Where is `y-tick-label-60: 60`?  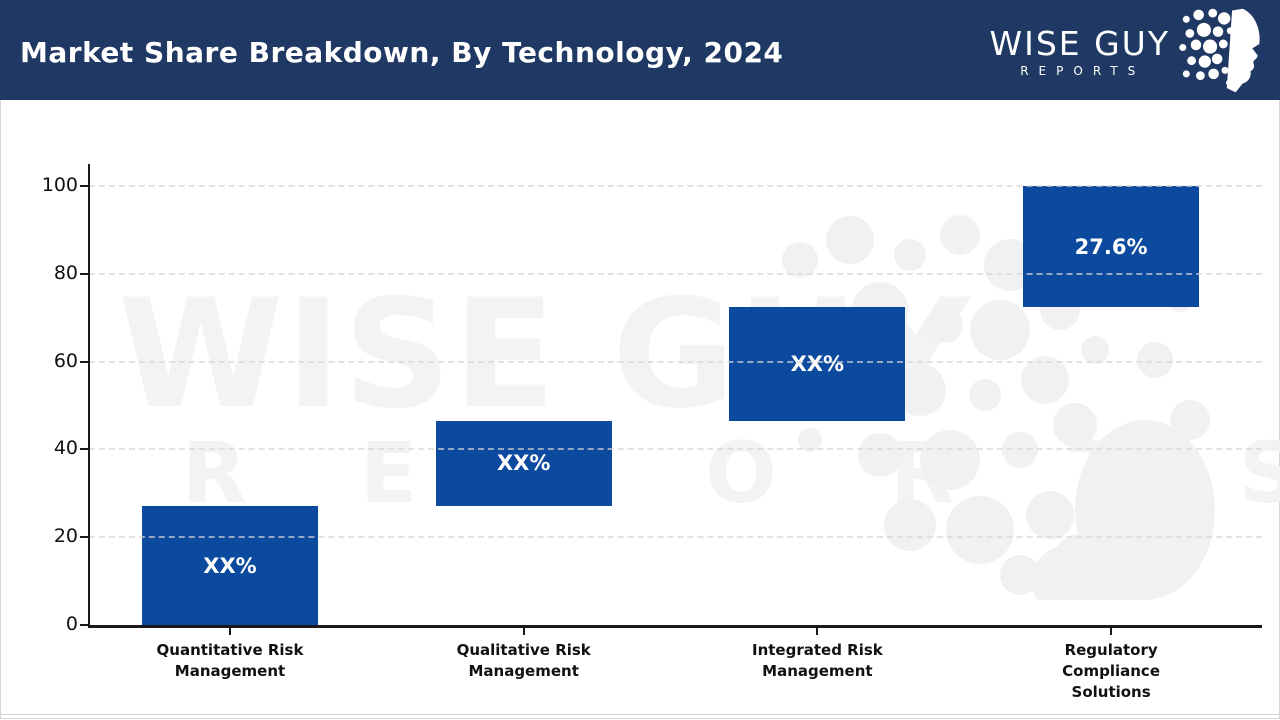 y-tick-label-60: 60 is located at coordinates (65, 360).